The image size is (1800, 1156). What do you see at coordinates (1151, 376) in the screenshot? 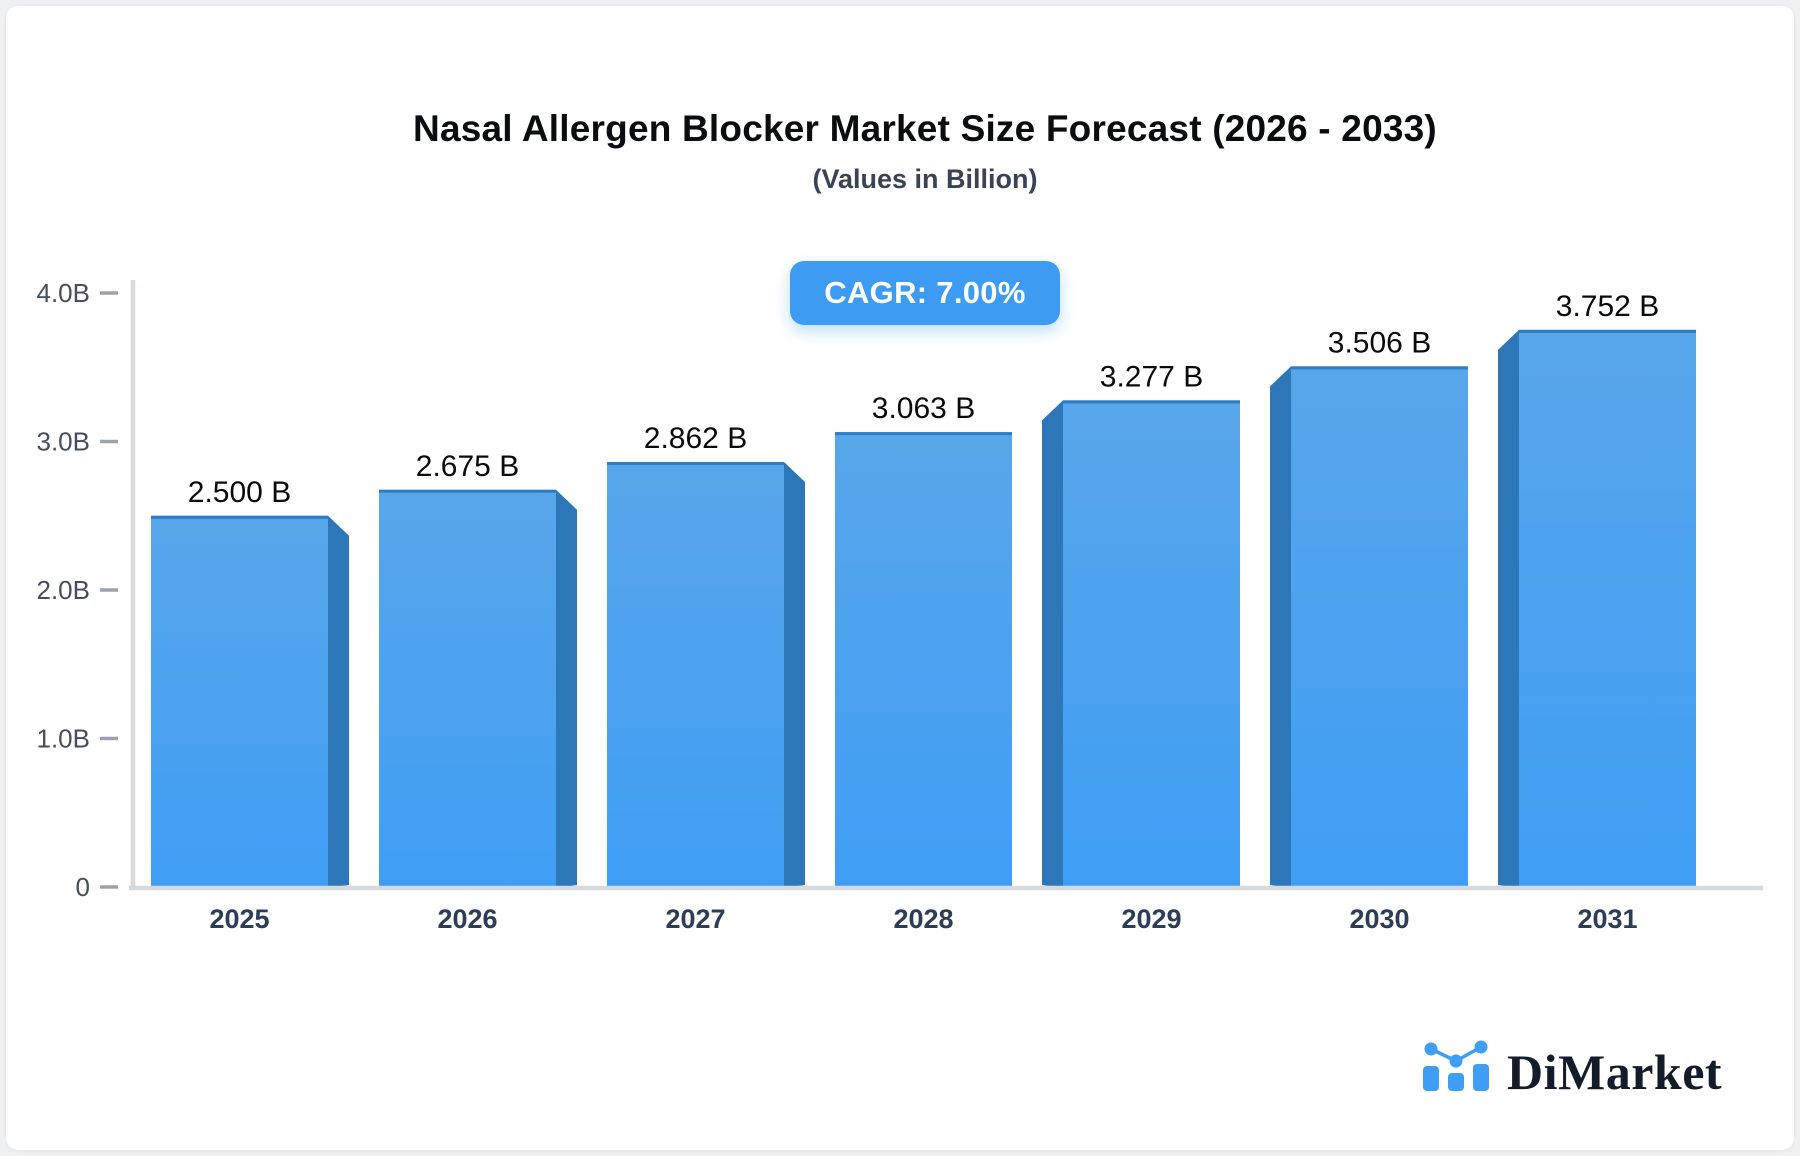
I see `bar-value-label: 3.277 B` at bounding box center [1151, 376].